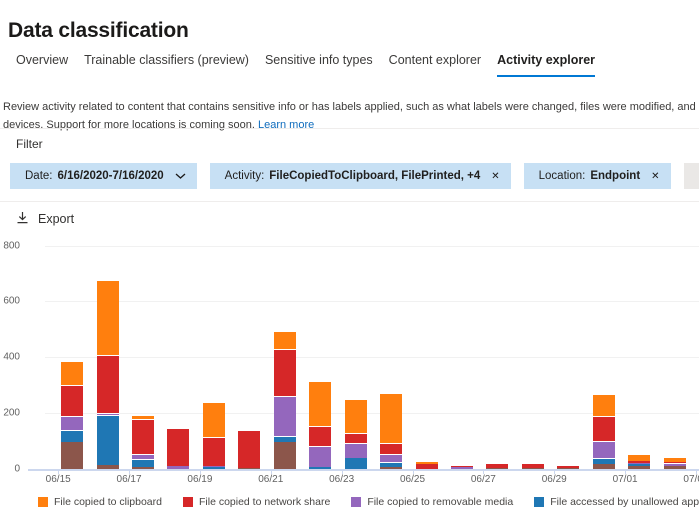  What do you see at coordinates (129, 479) in the screenshot?
I see `x-axis-label: 06/17` at bounding box center [129, 479].